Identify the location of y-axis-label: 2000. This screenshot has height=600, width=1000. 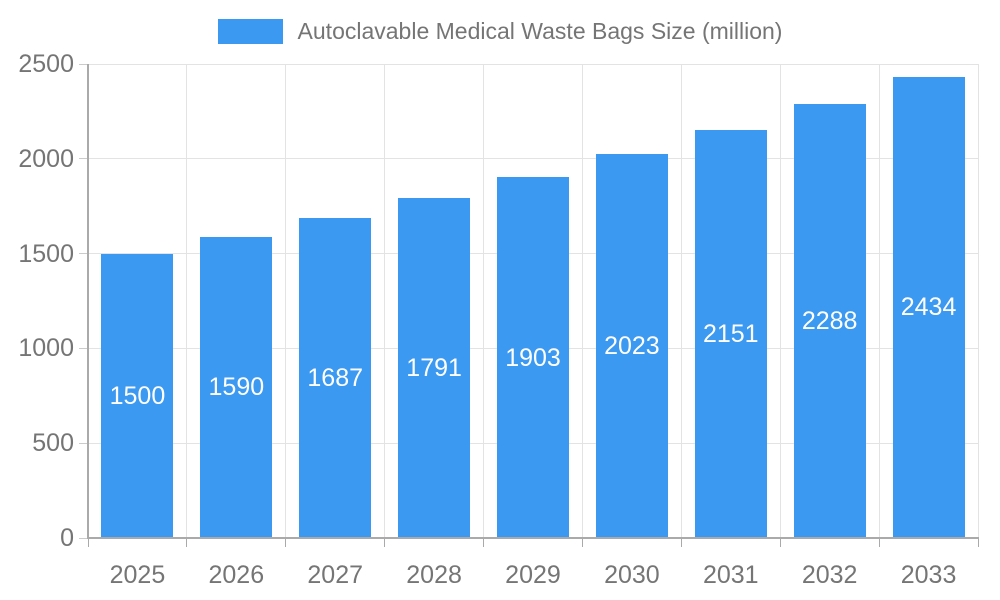
(46, 158).